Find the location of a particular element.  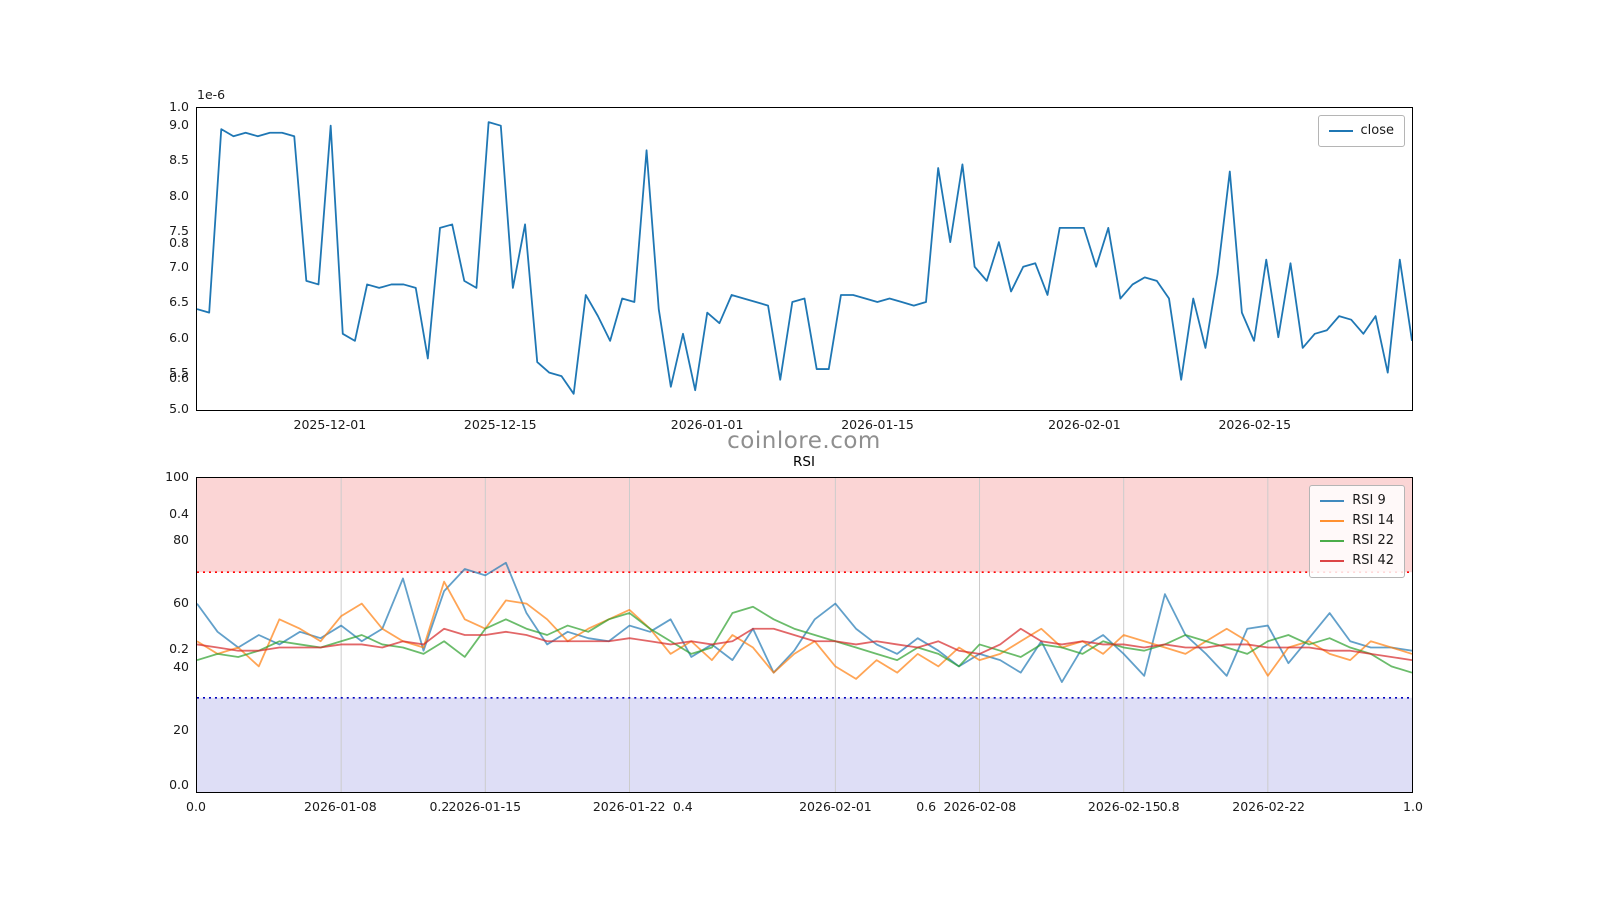

legend-item-close: close is located at coordinates (1361, 131).